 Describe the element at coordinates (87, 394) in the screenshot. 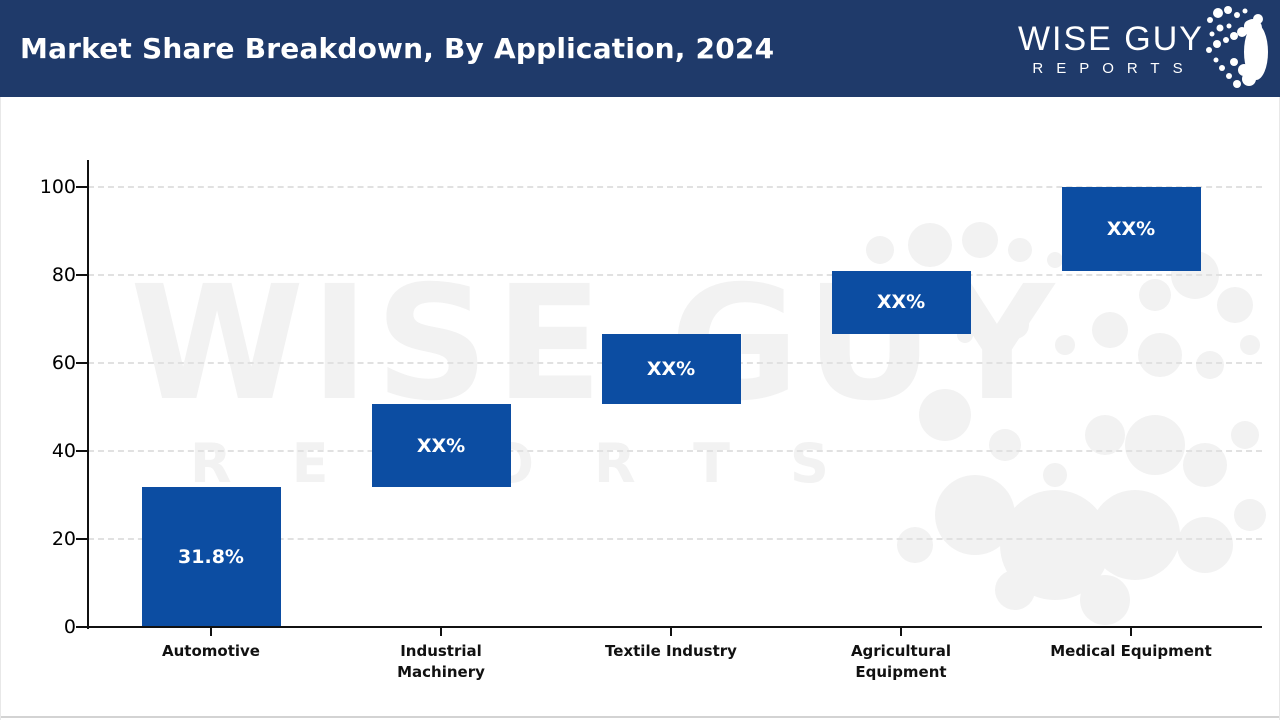

I see `y-axis-line` at that location.